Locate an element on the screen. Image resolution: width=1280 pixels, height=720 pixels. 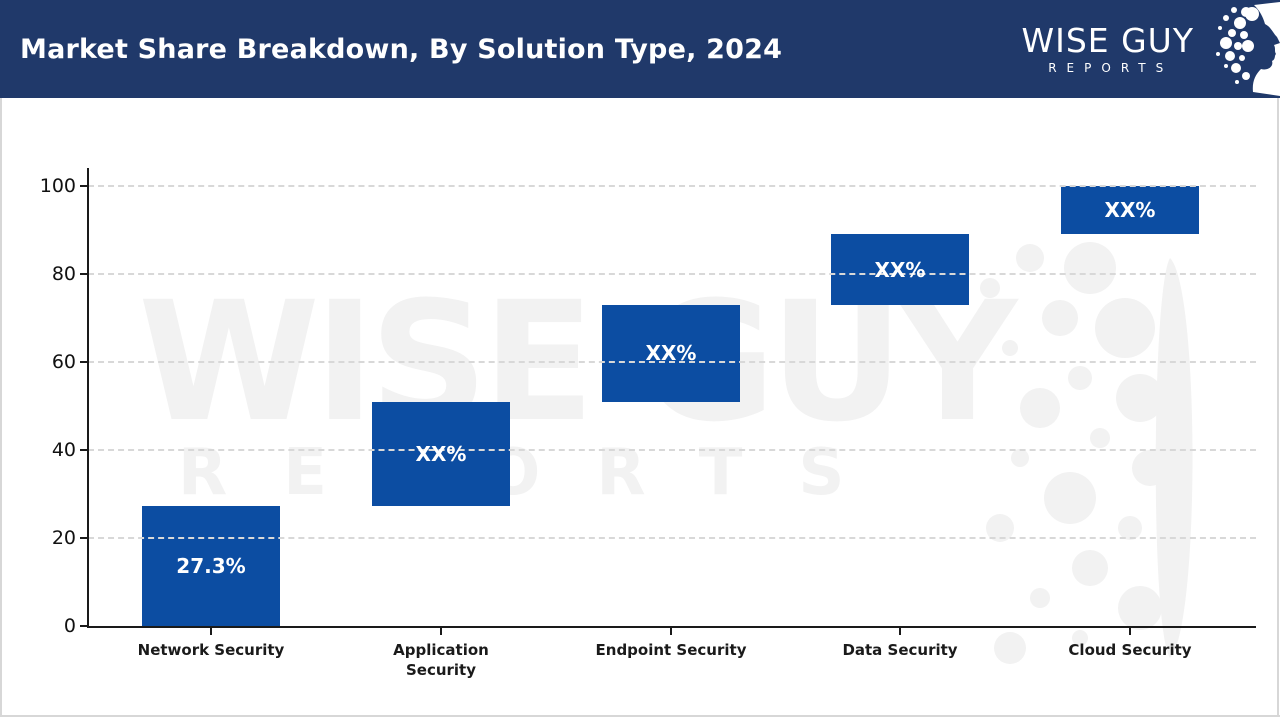
logo-wordmark: WISE GUY REPORTS is located at coordinates (1107, 47).